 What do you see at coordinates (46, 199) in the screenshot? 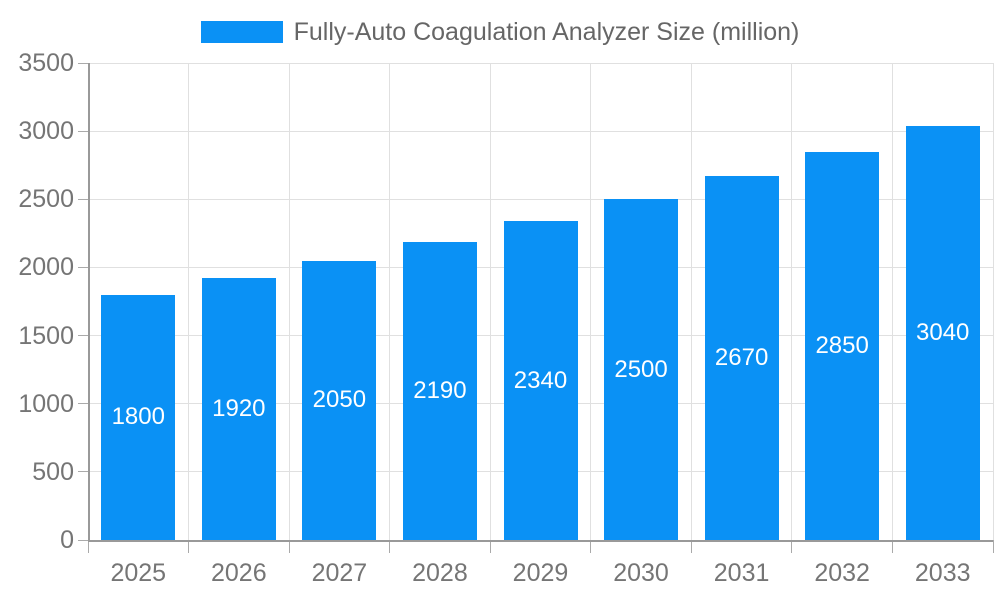
I see `y-axis-label: 2500` at bounding box center [46, 199].